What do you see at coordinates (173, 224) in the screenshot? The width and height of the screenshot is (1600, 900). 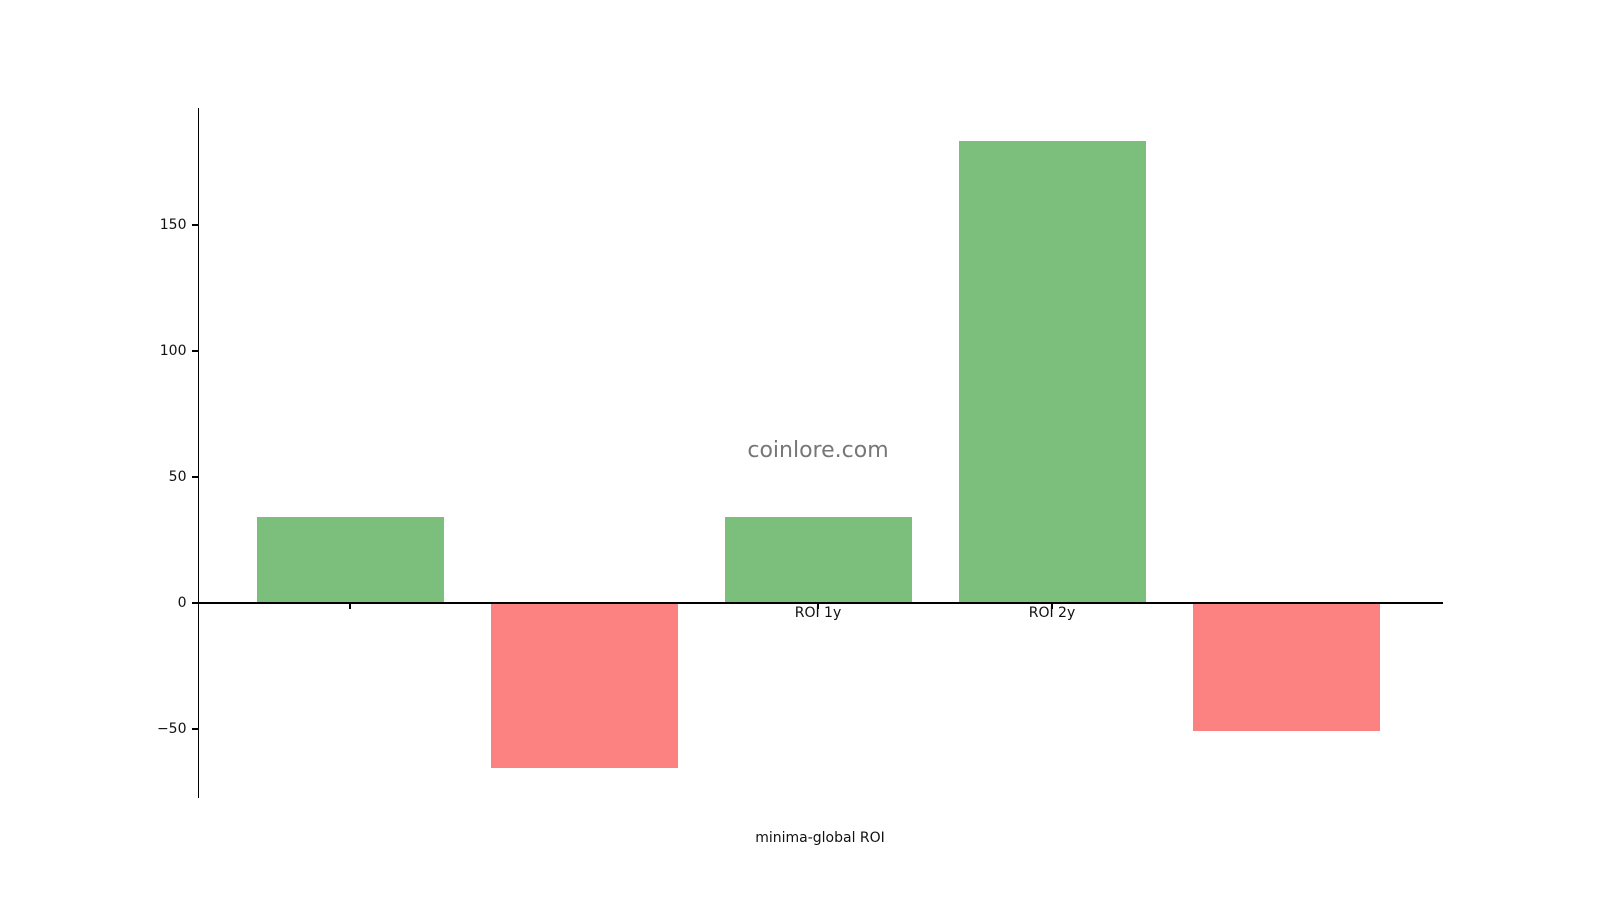 I see `y-tick-label: 150` at bounding box center [173, 224].